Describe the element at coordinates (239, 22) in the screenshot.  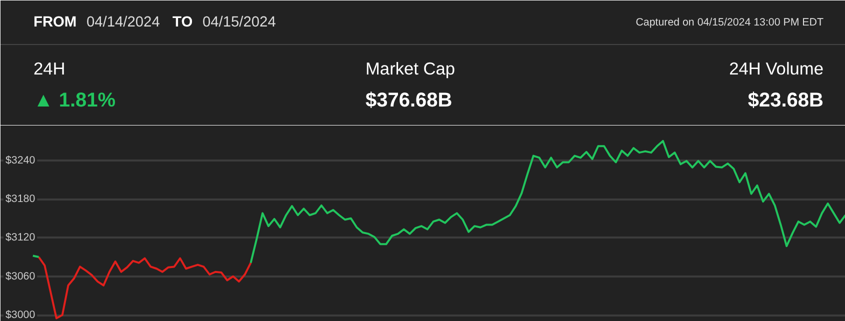
I see `text: 04/15/2024` at that location.